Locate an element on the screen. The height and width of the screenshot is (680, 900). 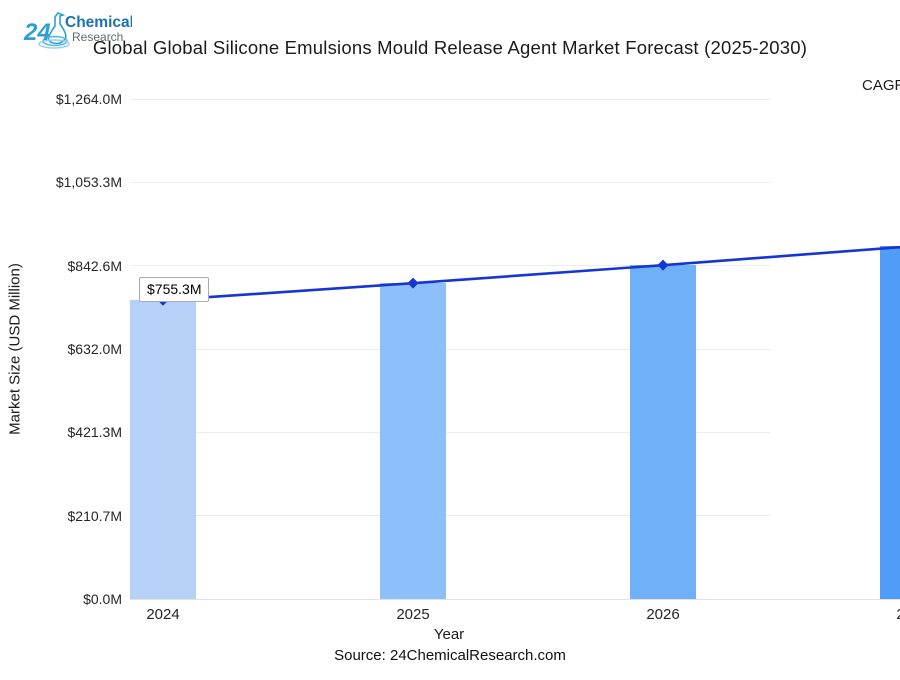
y-tick-label: $421.3M is located at coordinates (94, 432).